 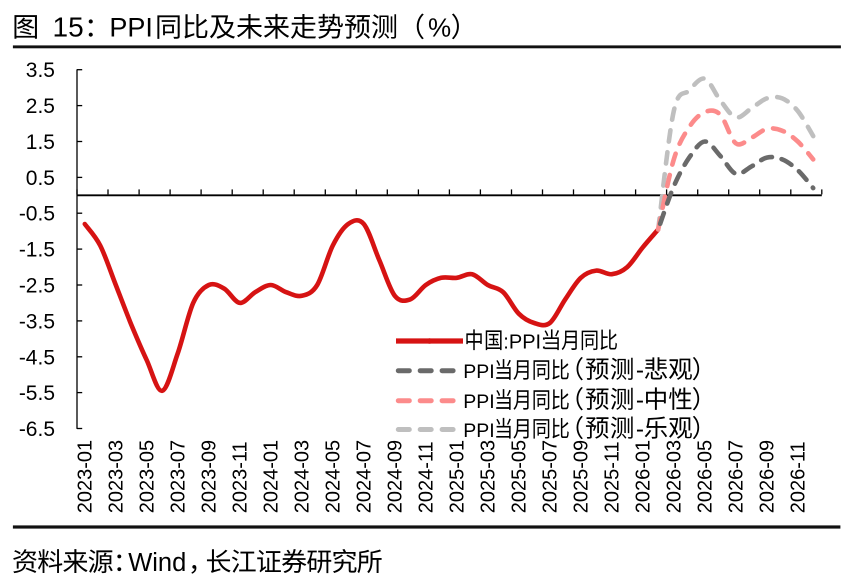 What do you see at coordinates (40, 178) in the screenshot?
I see `svg-text: 0.5` at bounding box center [40, 178].